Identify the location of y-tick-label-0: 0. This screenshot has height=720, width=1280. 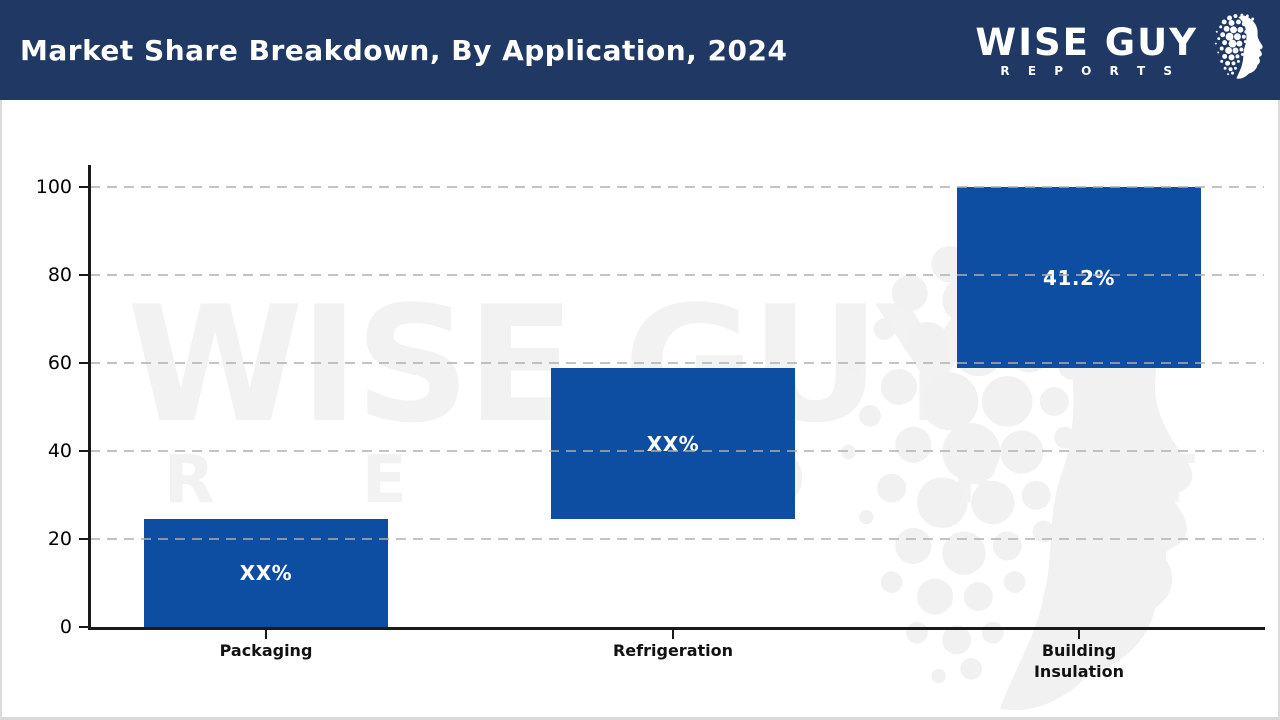
(65, 627).